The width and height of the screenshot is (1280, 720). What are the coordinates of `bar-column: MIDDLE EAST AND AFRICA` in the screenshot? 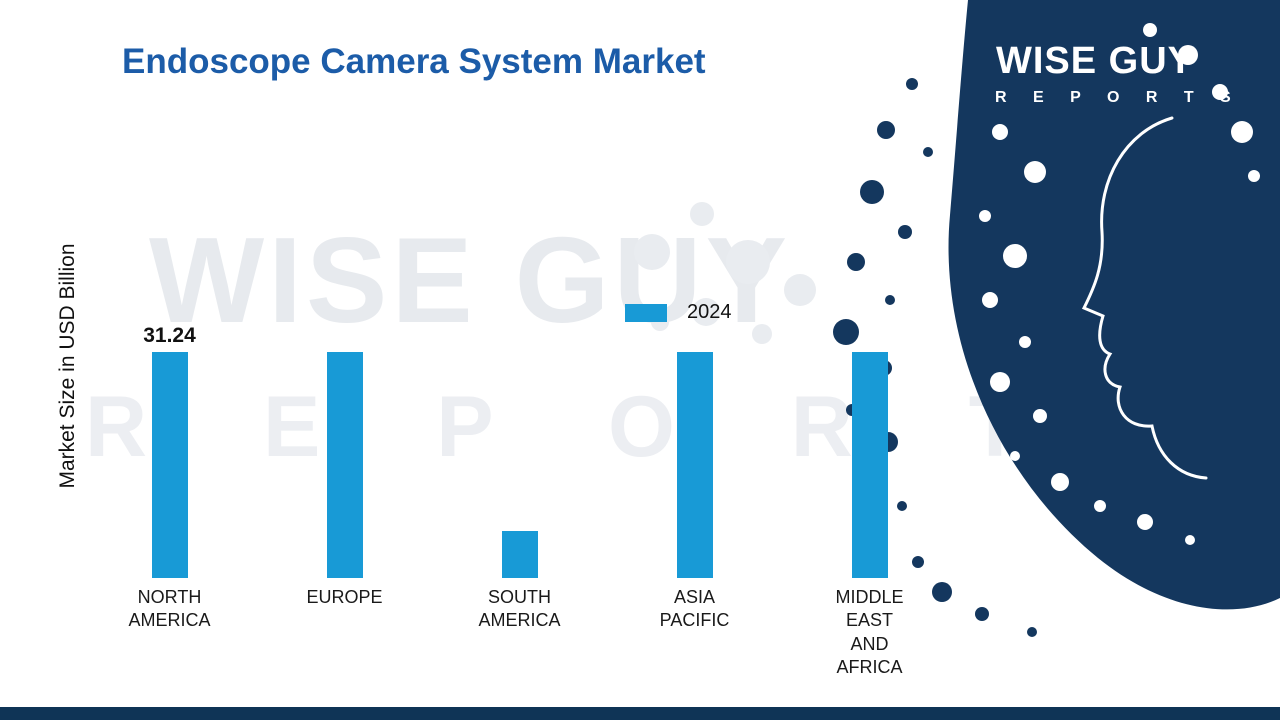 It's located at (869, 516).